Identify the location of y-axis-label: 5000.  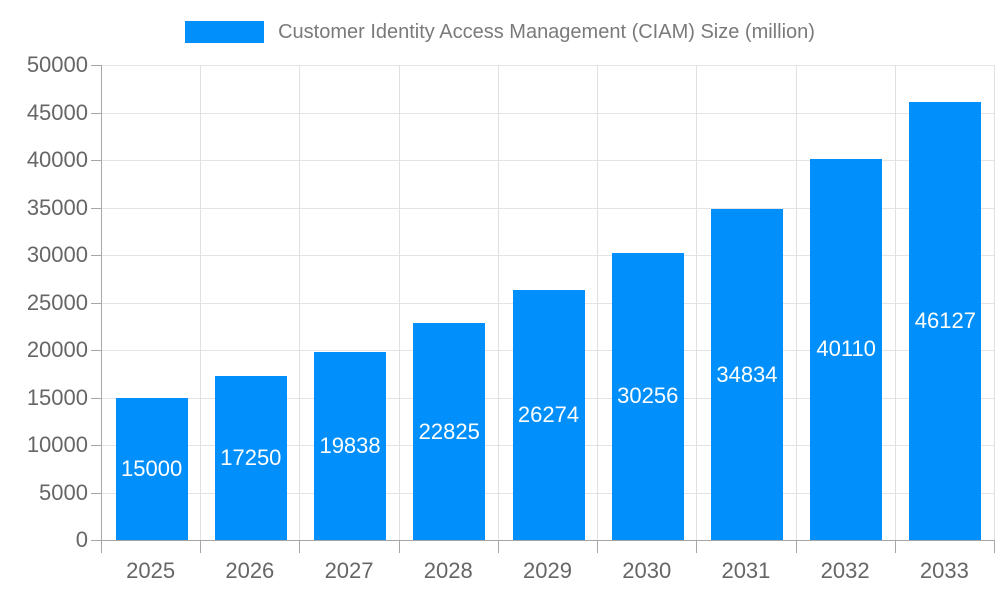
(63, 492).